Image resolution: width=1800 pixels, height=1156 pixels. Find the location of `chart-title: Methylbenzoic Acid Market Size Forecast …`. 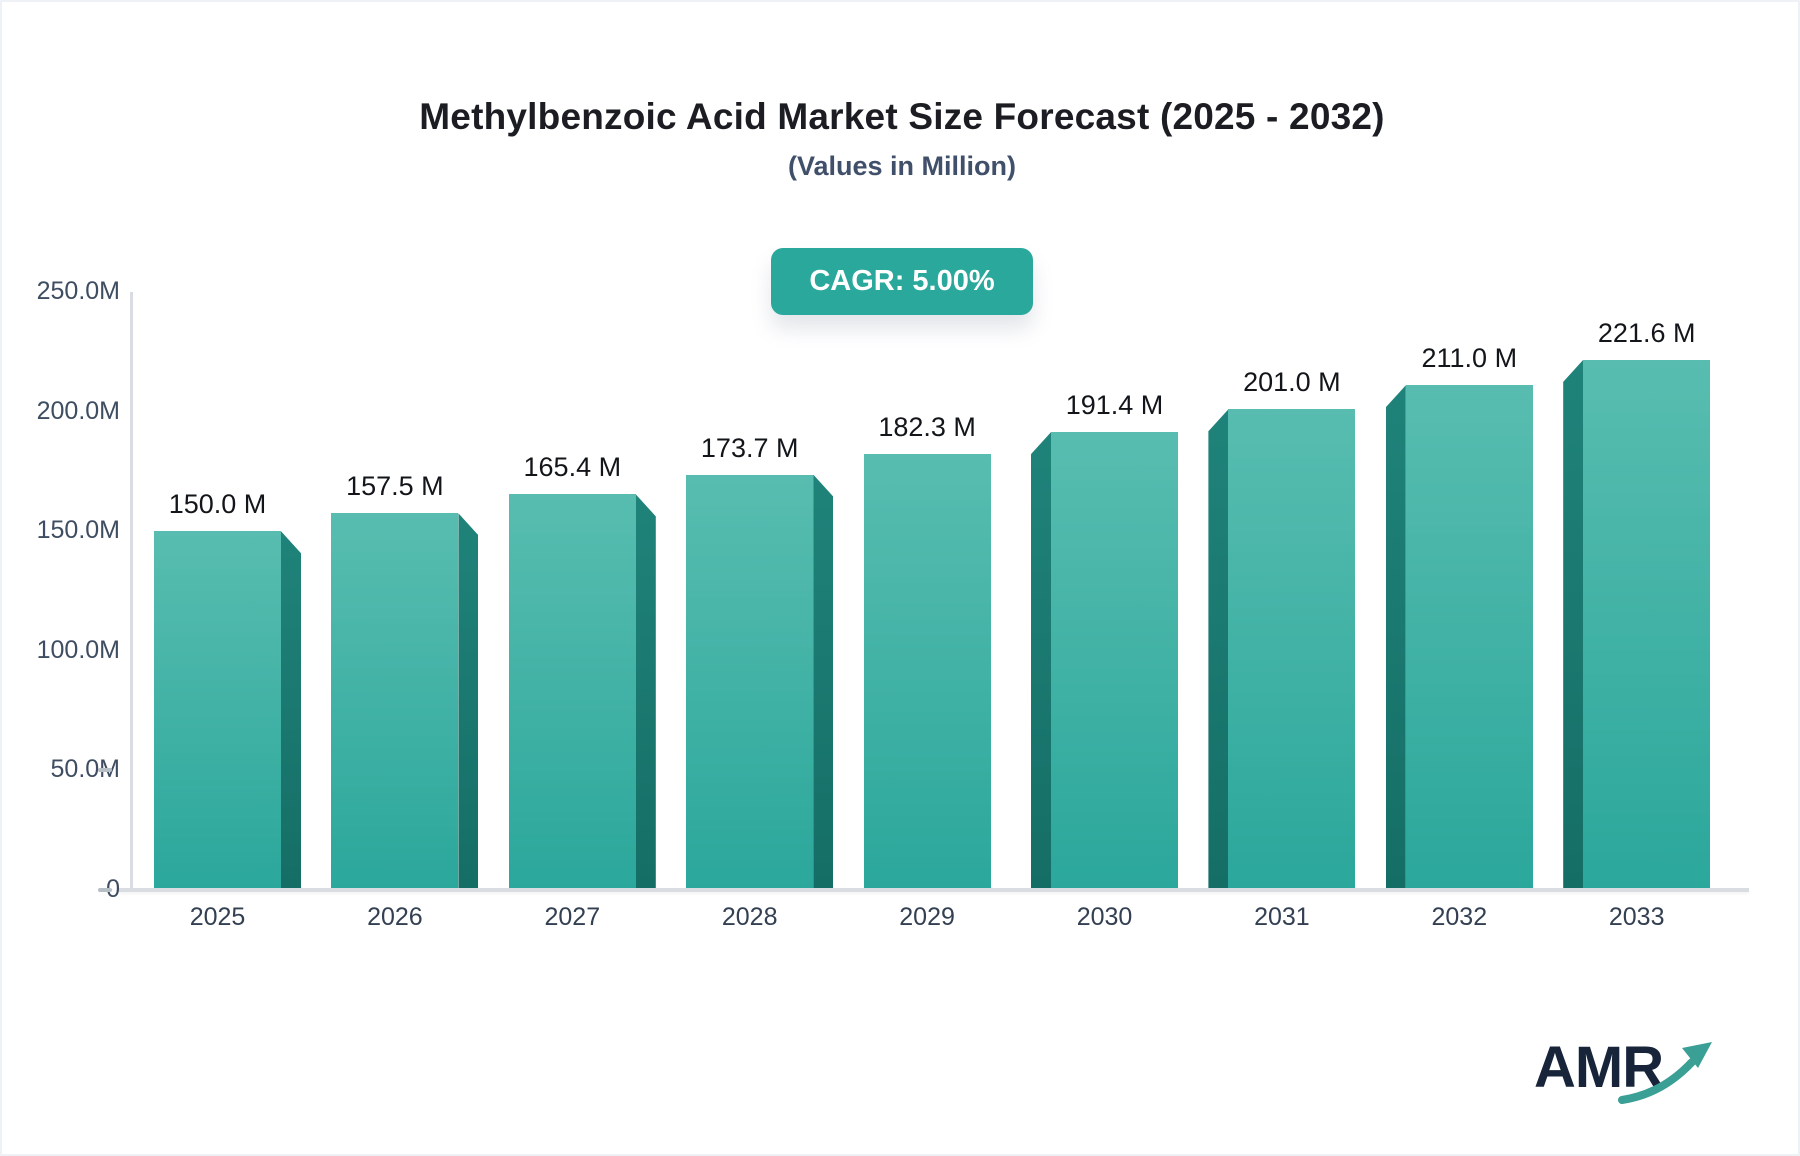

chart-title: Methylbenzoic Acid Market Size Forecast … is located at coordinates (902, 116).